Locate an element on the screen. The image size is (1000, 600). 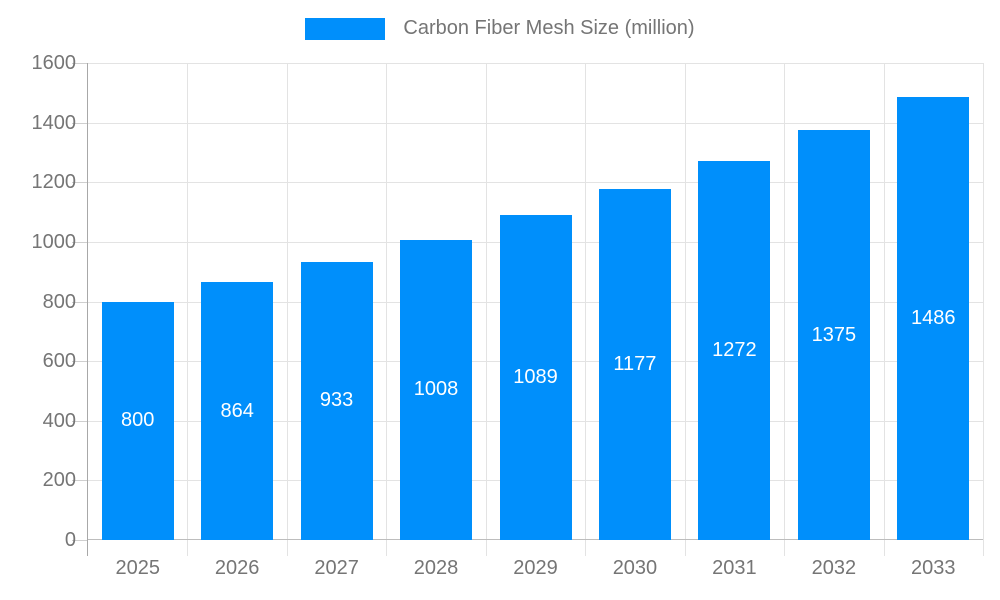
bar-2029: 1089 is located at coordinates (535, 377).